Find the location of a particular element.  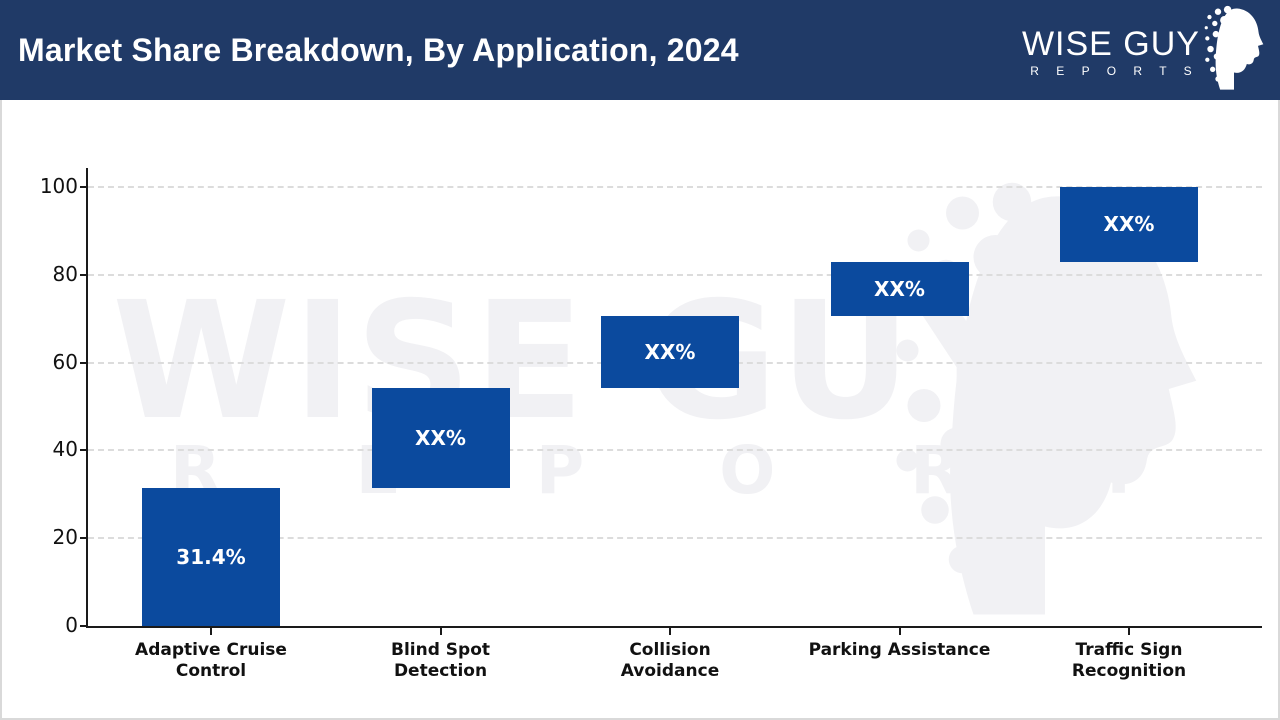

x-axis-category-label: Traffic Sign Recognition is located at coordinates (1129, 661).